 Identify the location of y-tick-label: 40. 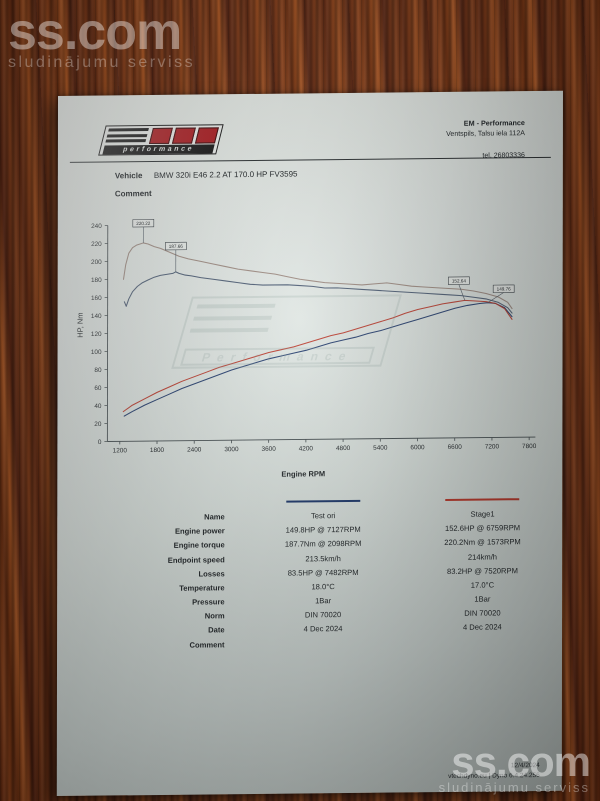
(98, 406).